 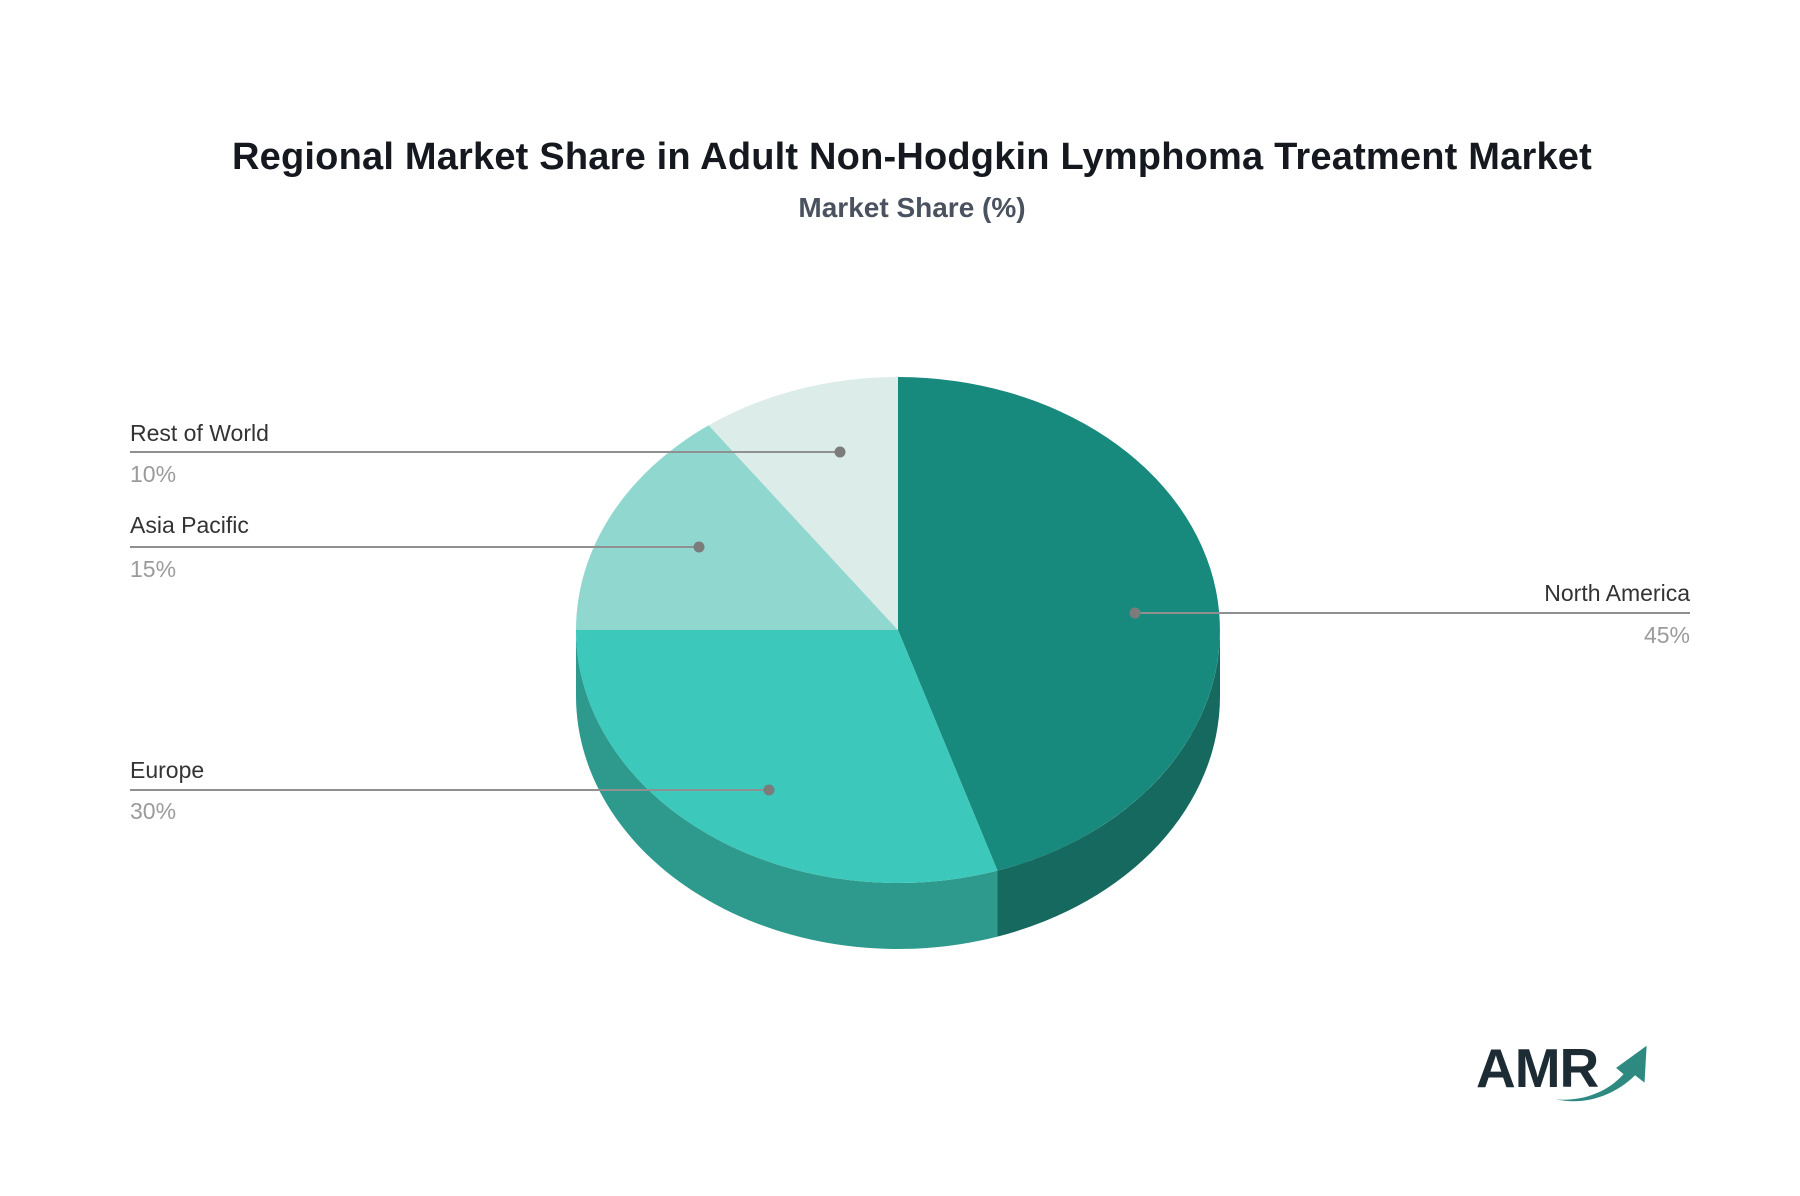 I want to click on label-rest-of-world: Rest of World, so click(x=199, y=433).